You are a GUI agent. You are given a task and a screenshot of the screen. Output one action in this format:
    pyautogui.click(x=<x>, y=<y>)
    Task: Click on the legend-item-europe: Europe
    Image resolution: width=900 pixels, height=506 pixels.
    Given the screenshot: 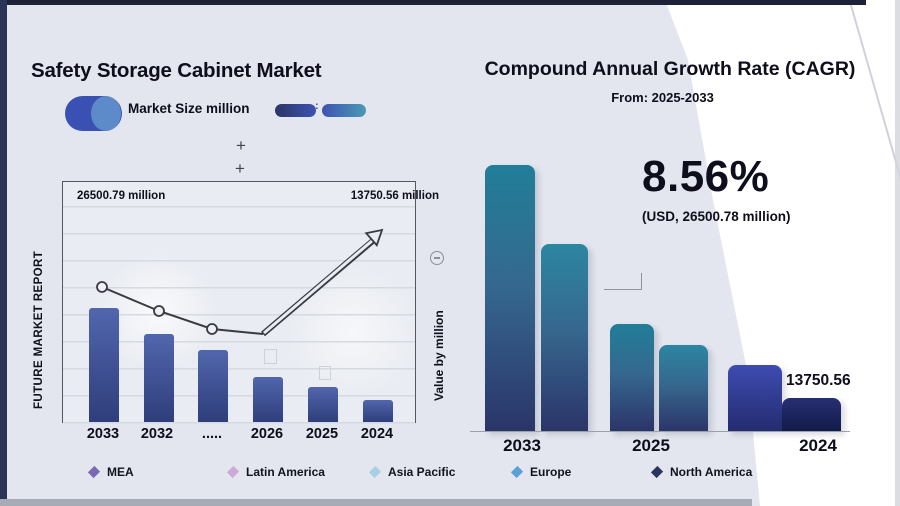 What is the action you would take?
    pyautogui.click(x=541, y=472)
    